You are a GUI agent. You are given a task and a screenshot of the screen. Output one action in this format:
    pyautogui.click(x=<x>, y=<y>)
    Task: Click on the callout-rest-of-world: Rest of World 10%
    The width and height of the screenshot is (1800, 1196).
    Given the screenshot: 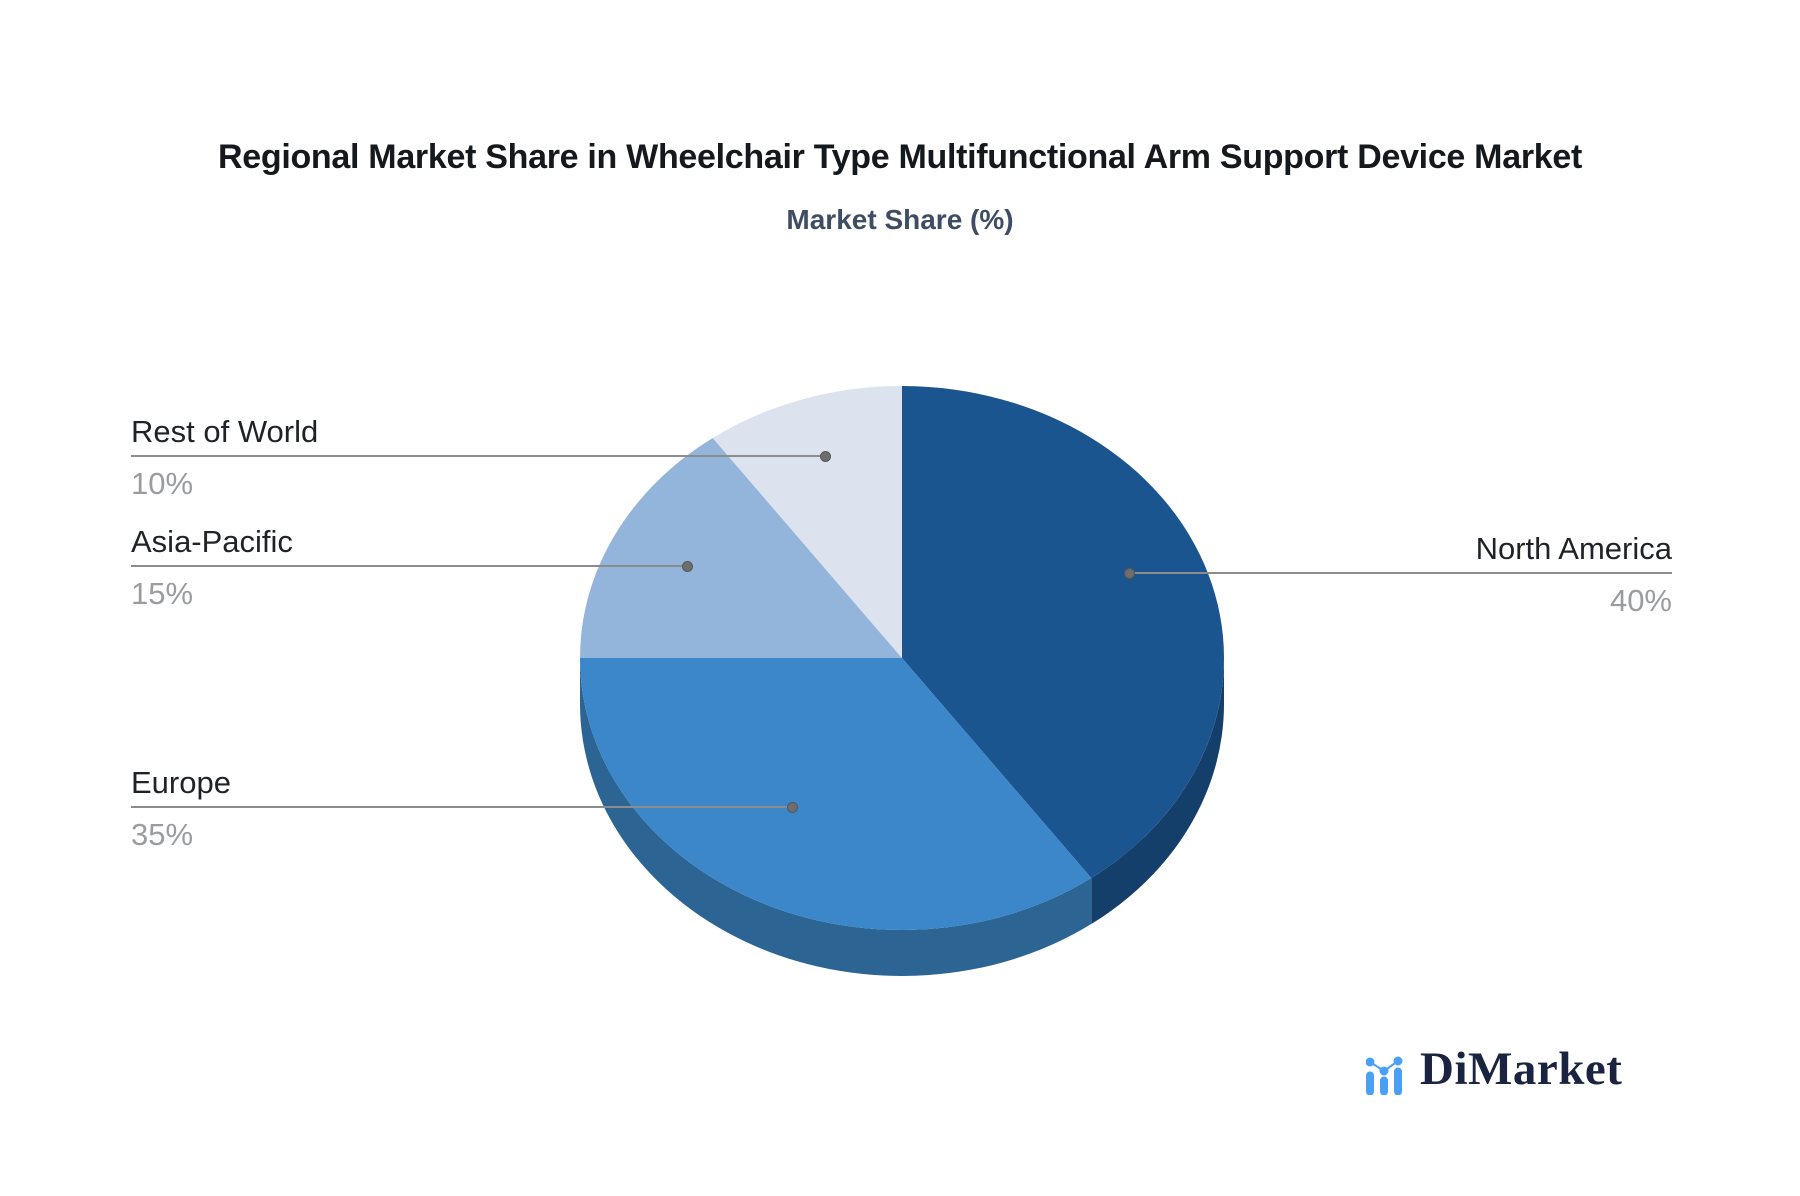 What is the action you would take?
    pyautogui.click(x=481, y=458)
    